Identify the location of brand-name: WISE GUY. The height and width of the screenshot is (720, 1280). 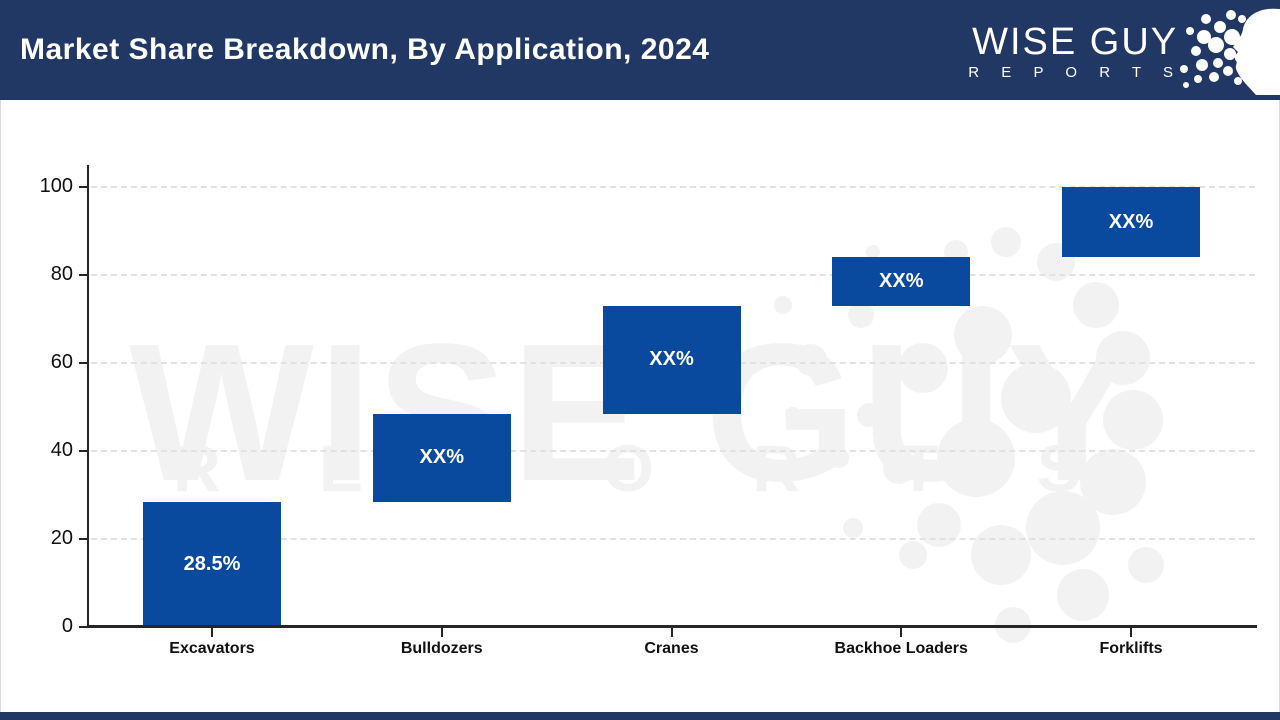
(1075, 41).